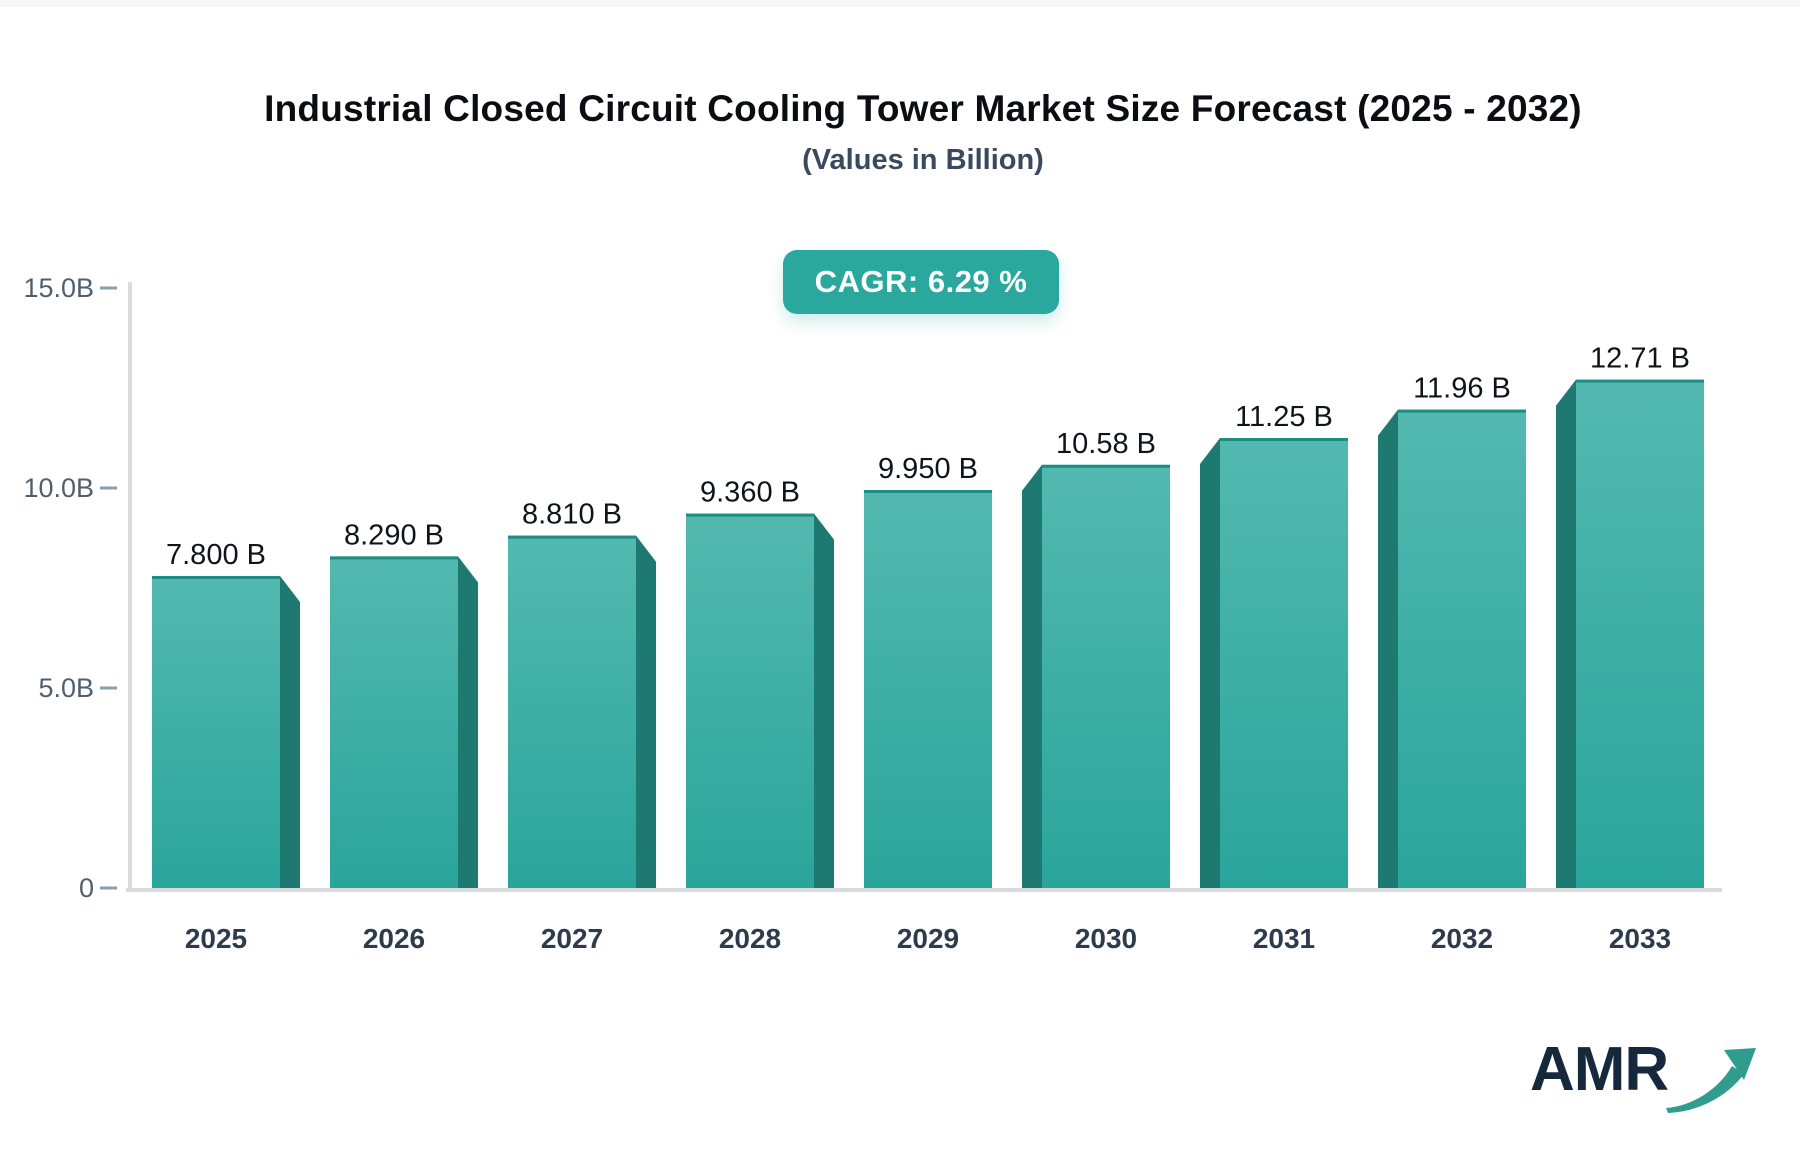 This screenshot has height=1156, width=1800. Describe the element at coordinates (1462, 938) in the screenshot. I see `x-axis-label: 2032` at that location.